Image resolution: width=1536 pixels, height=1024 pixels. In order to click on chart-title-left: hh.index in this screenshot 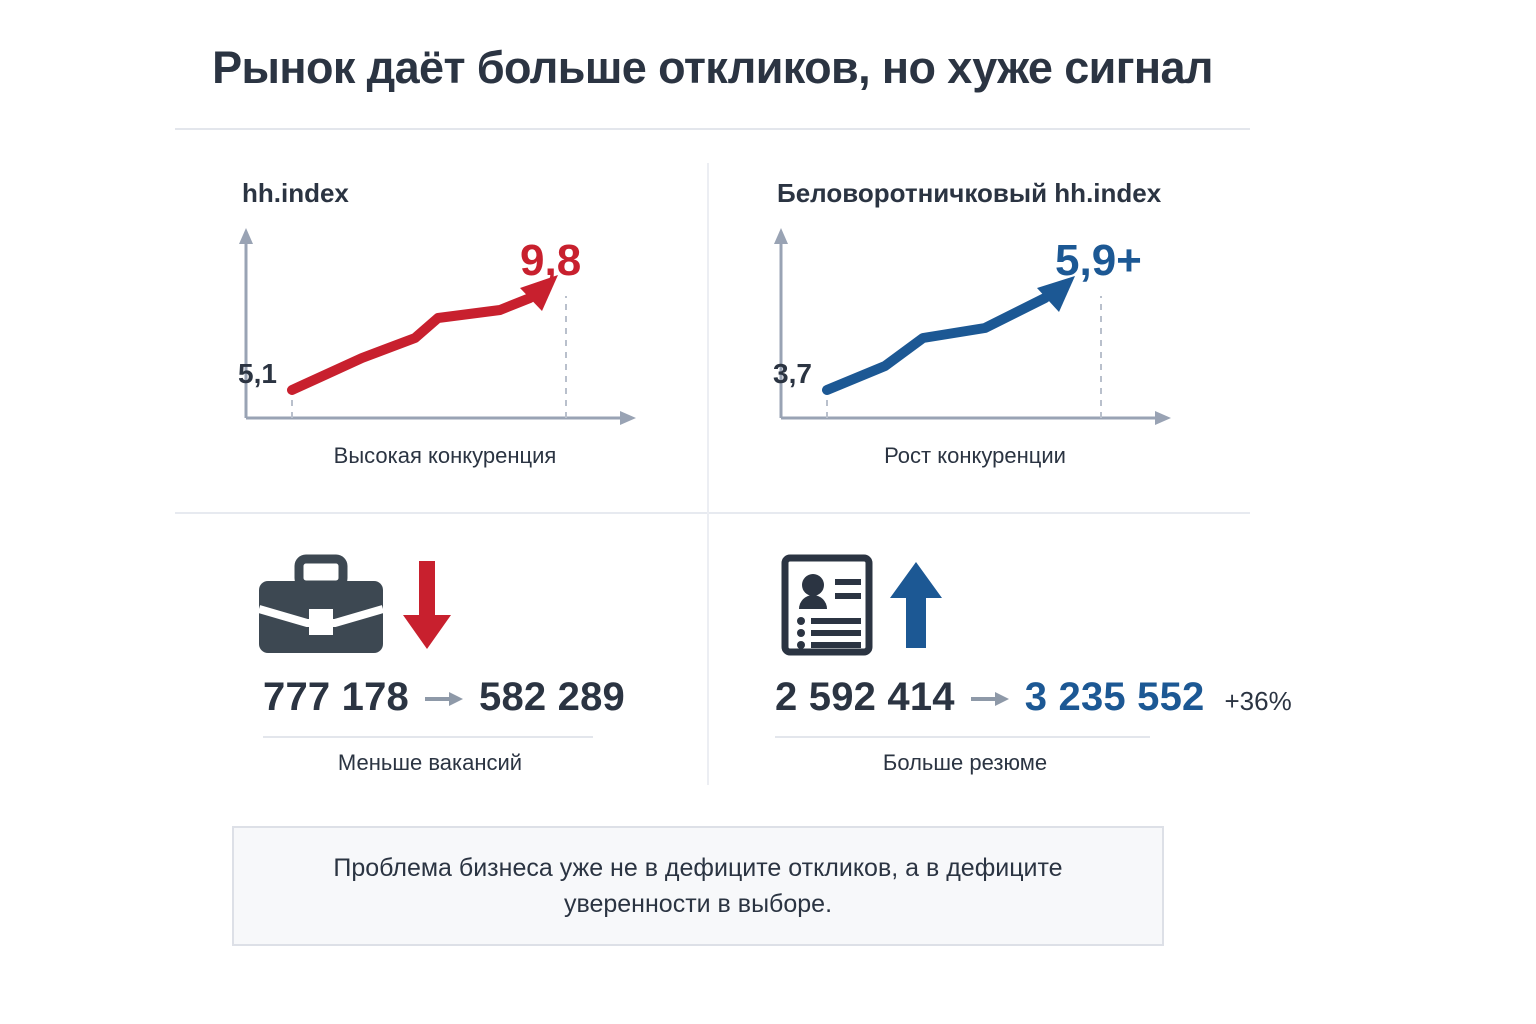, I will do `click(295, 193)`.